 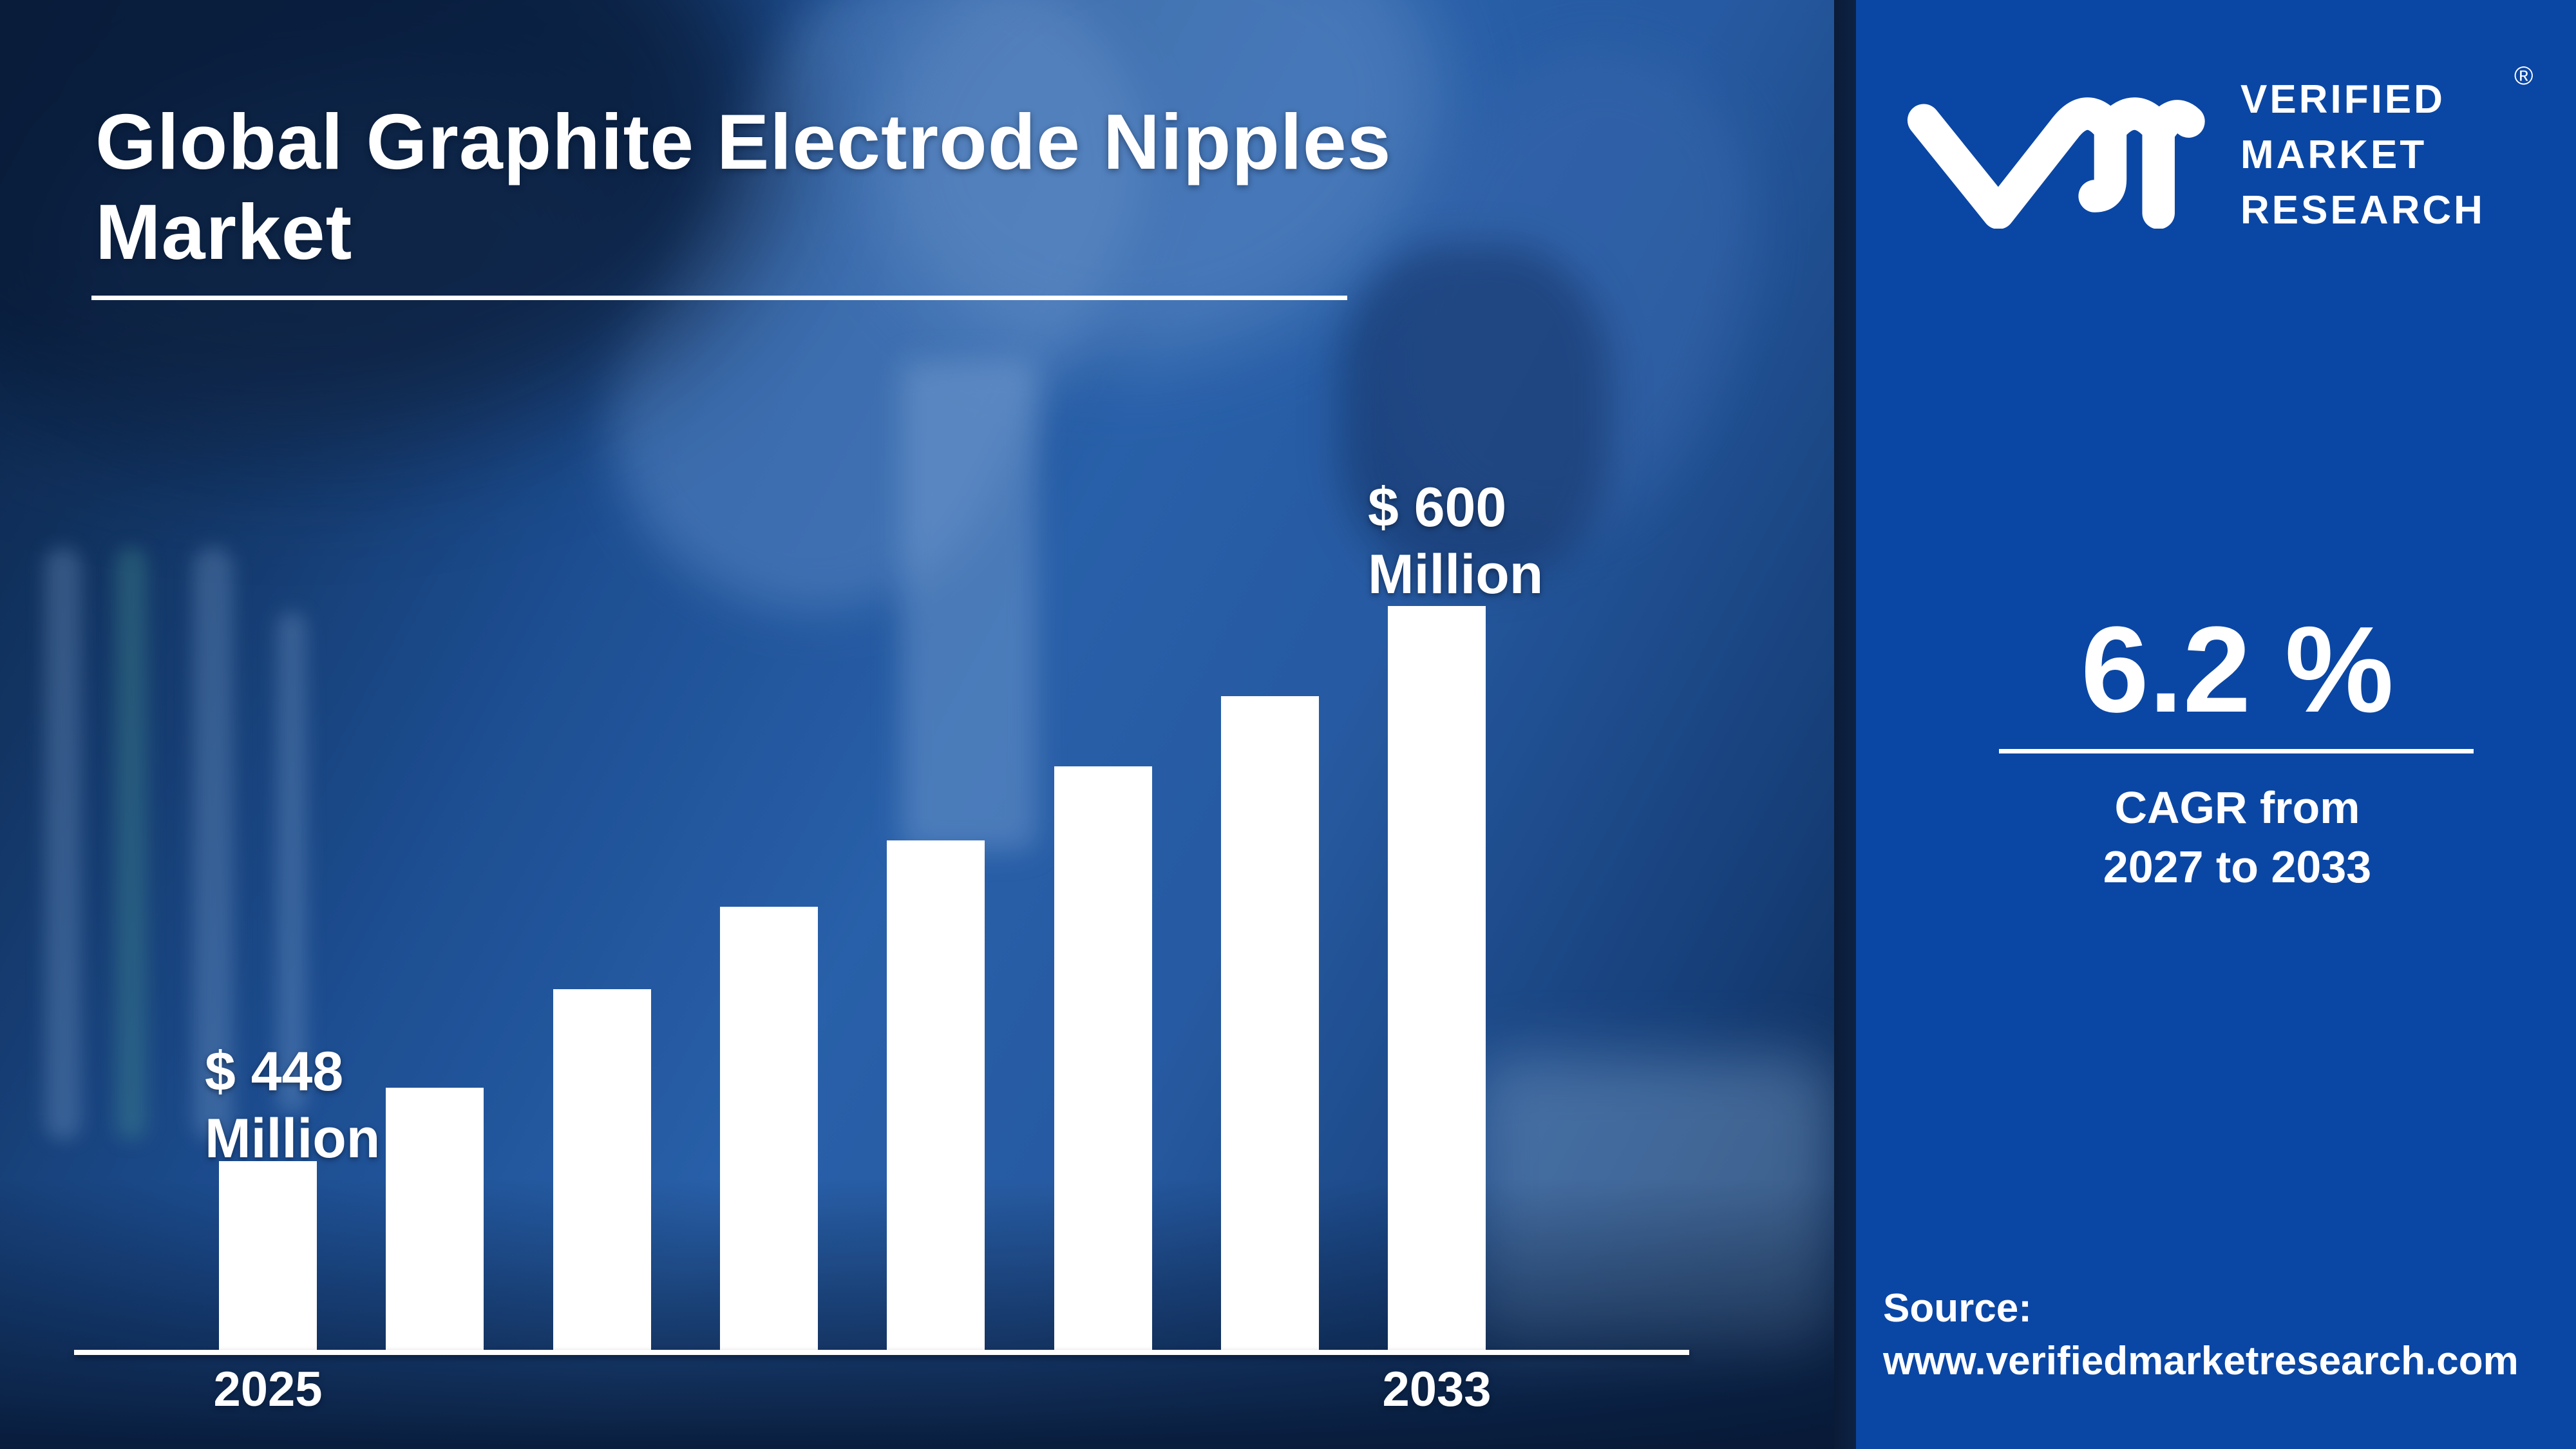 I want to click on panel-divider, so click(x=1845, y=724).